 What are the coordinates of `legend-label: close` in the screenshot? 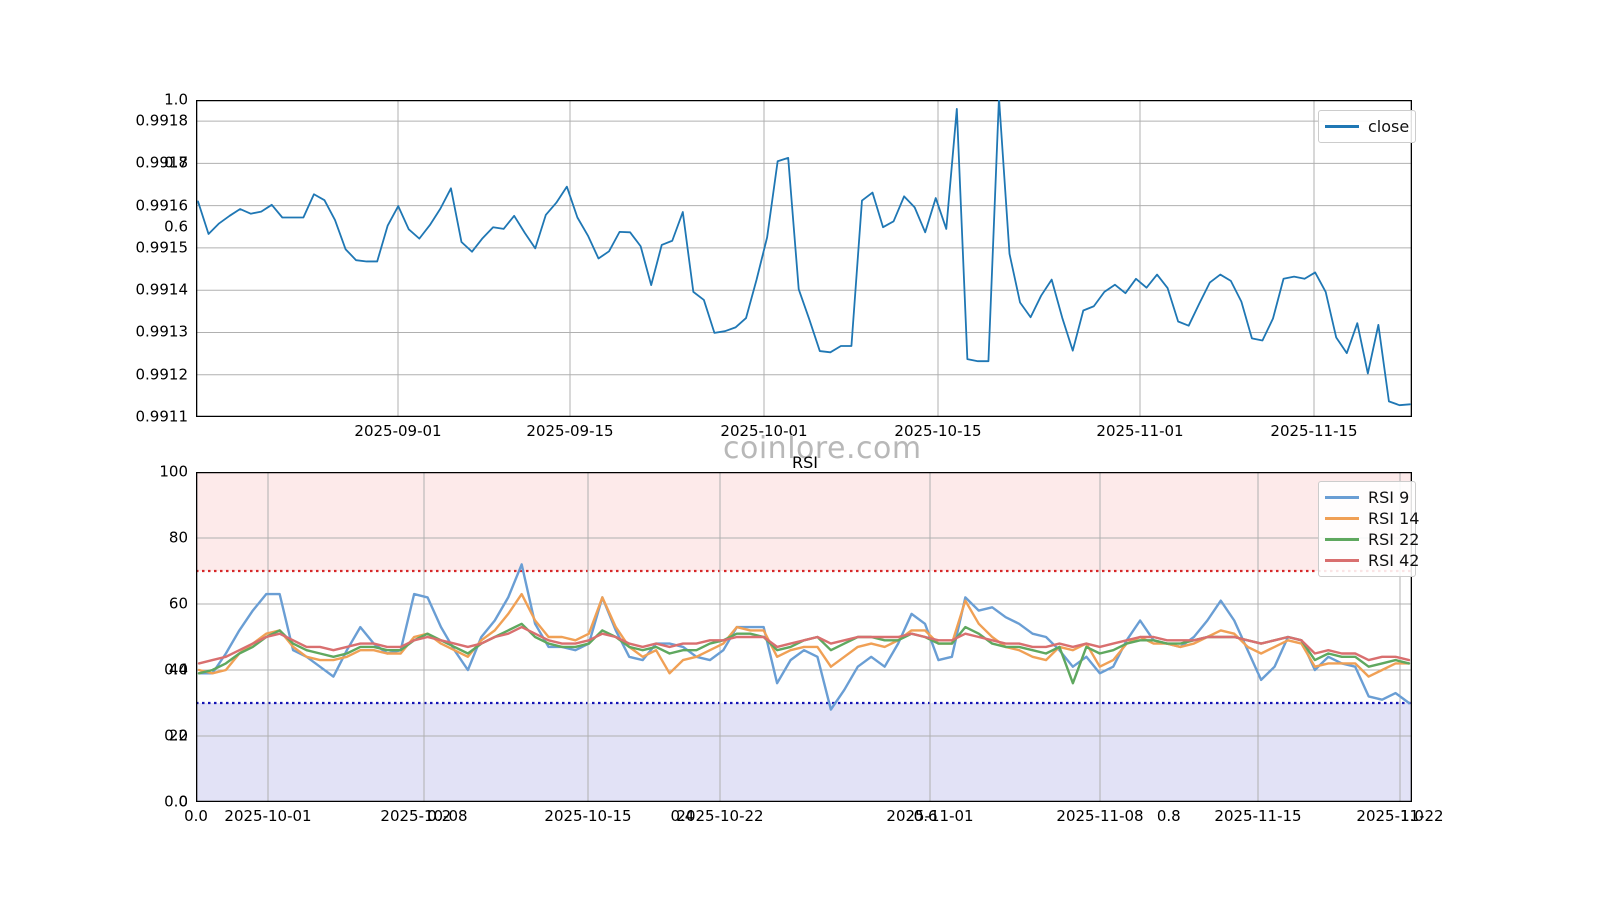 It's located at (1389, 126).